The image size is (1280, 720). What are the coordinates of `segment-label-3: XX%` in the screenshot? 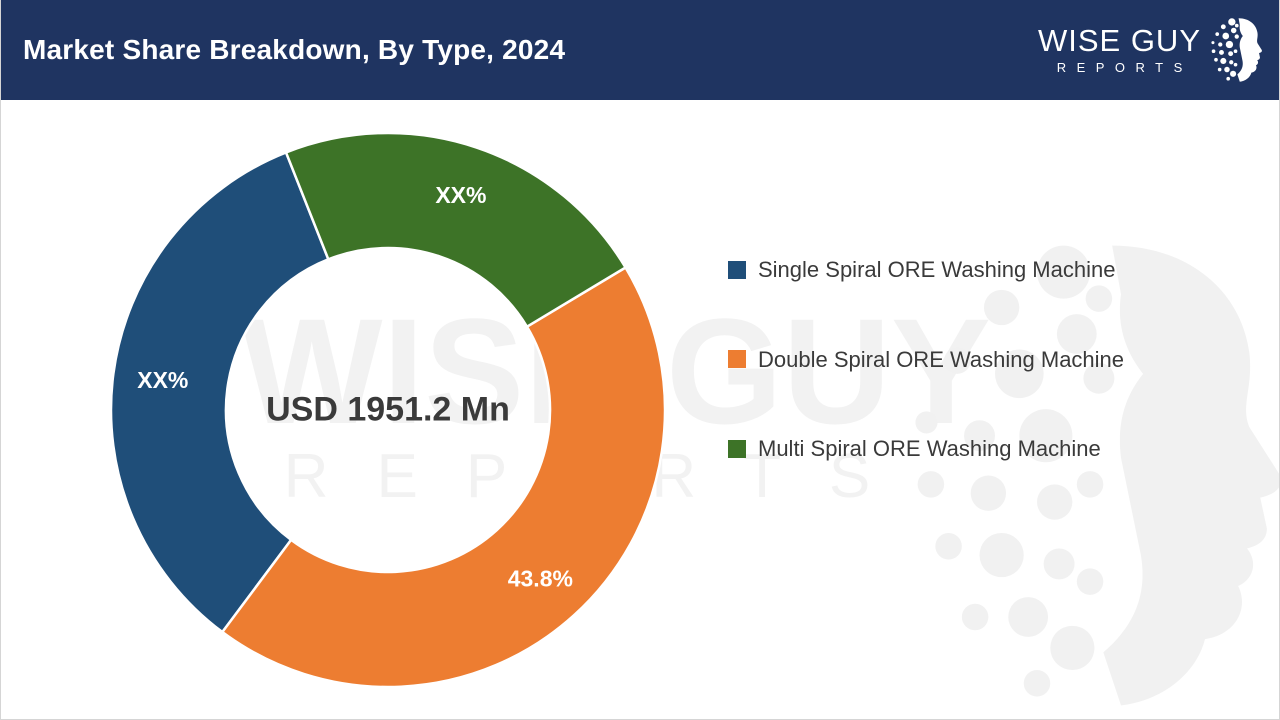 It's located at (460, 195).